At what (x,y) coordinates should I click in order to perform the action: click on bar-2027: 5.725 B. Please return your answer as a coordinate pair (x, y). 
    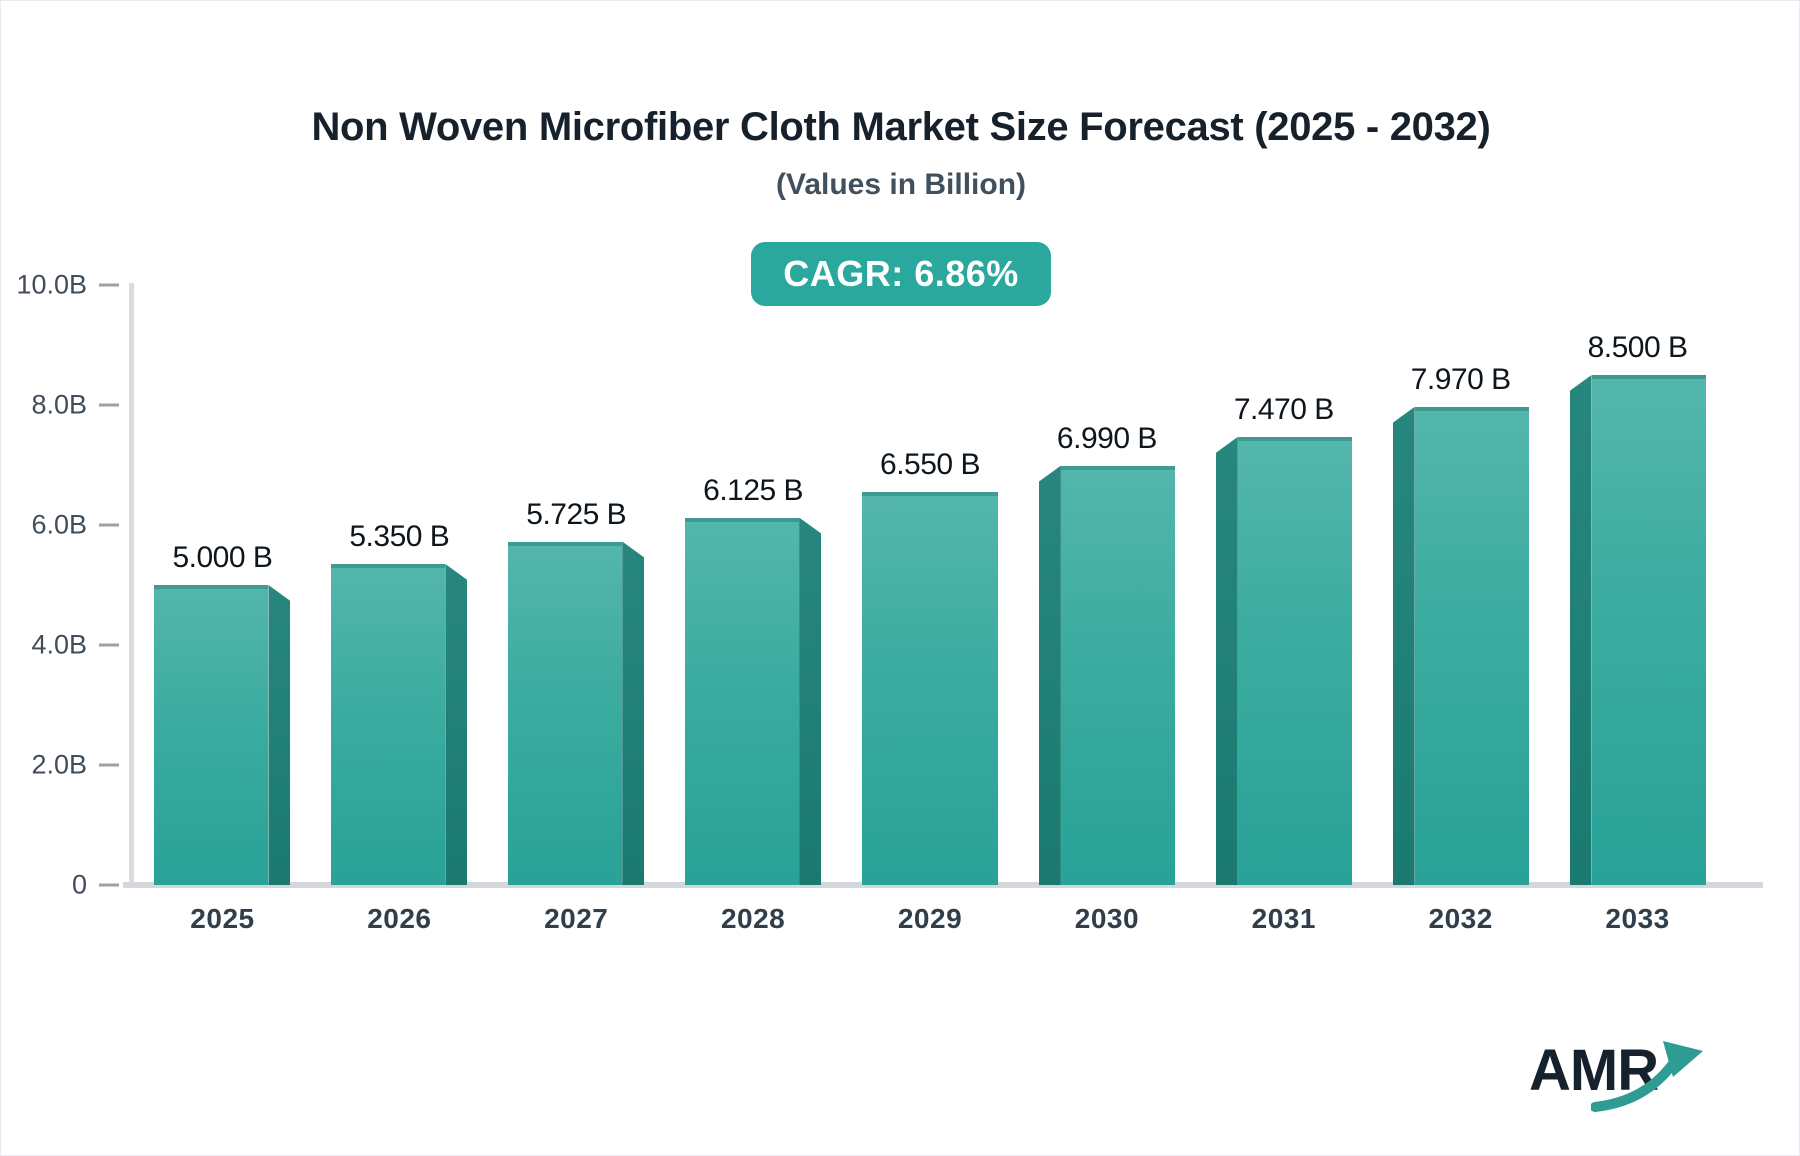
    Looking at the image, I should click on (576, 691).